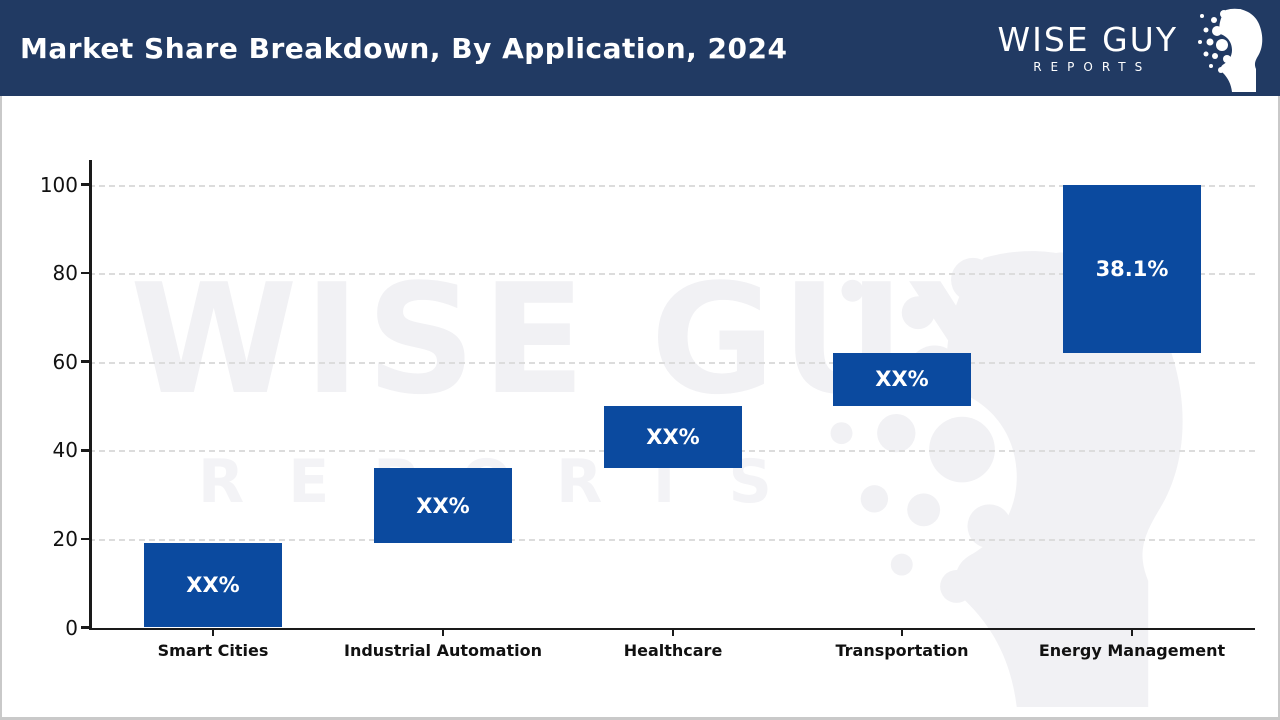 This screenshot has height=720, width=1280. Describe the element at coordinates (65, 538) in the screenshot. I see `y-tick-label-20: 20` at that location.